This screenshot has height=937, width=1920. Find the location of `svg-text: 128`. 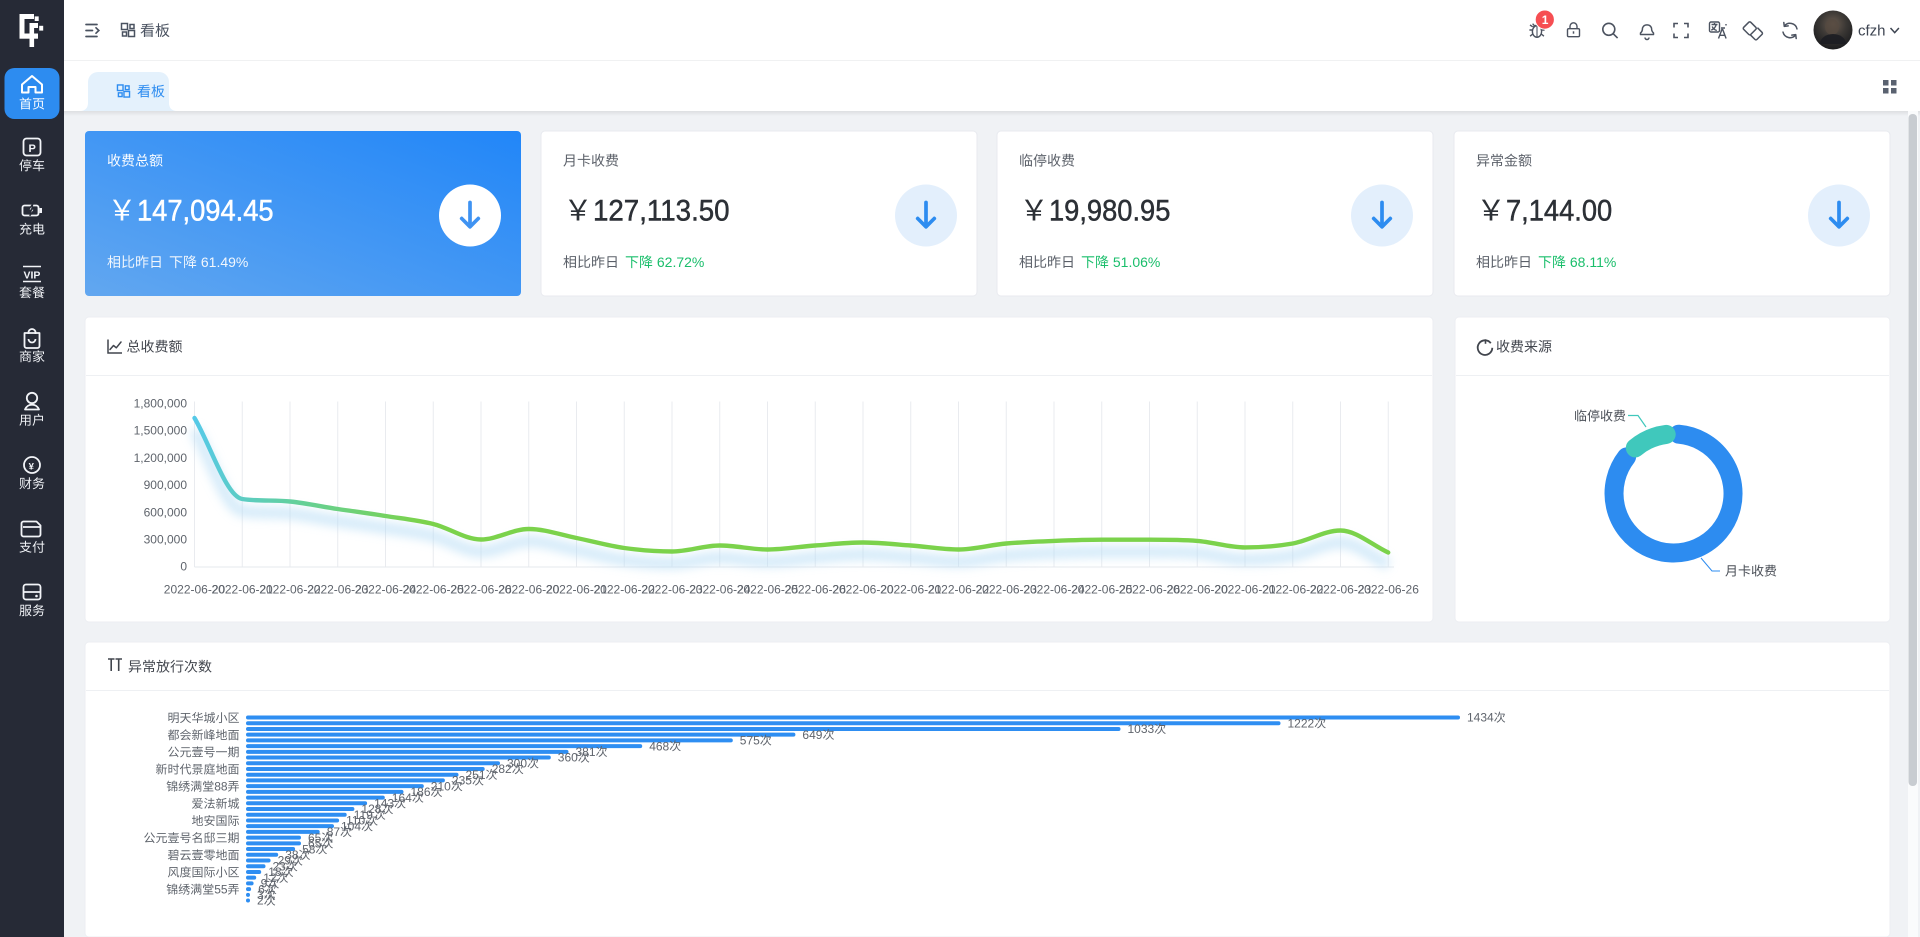

svg-text: 128 is located at coordinates (371, 809).